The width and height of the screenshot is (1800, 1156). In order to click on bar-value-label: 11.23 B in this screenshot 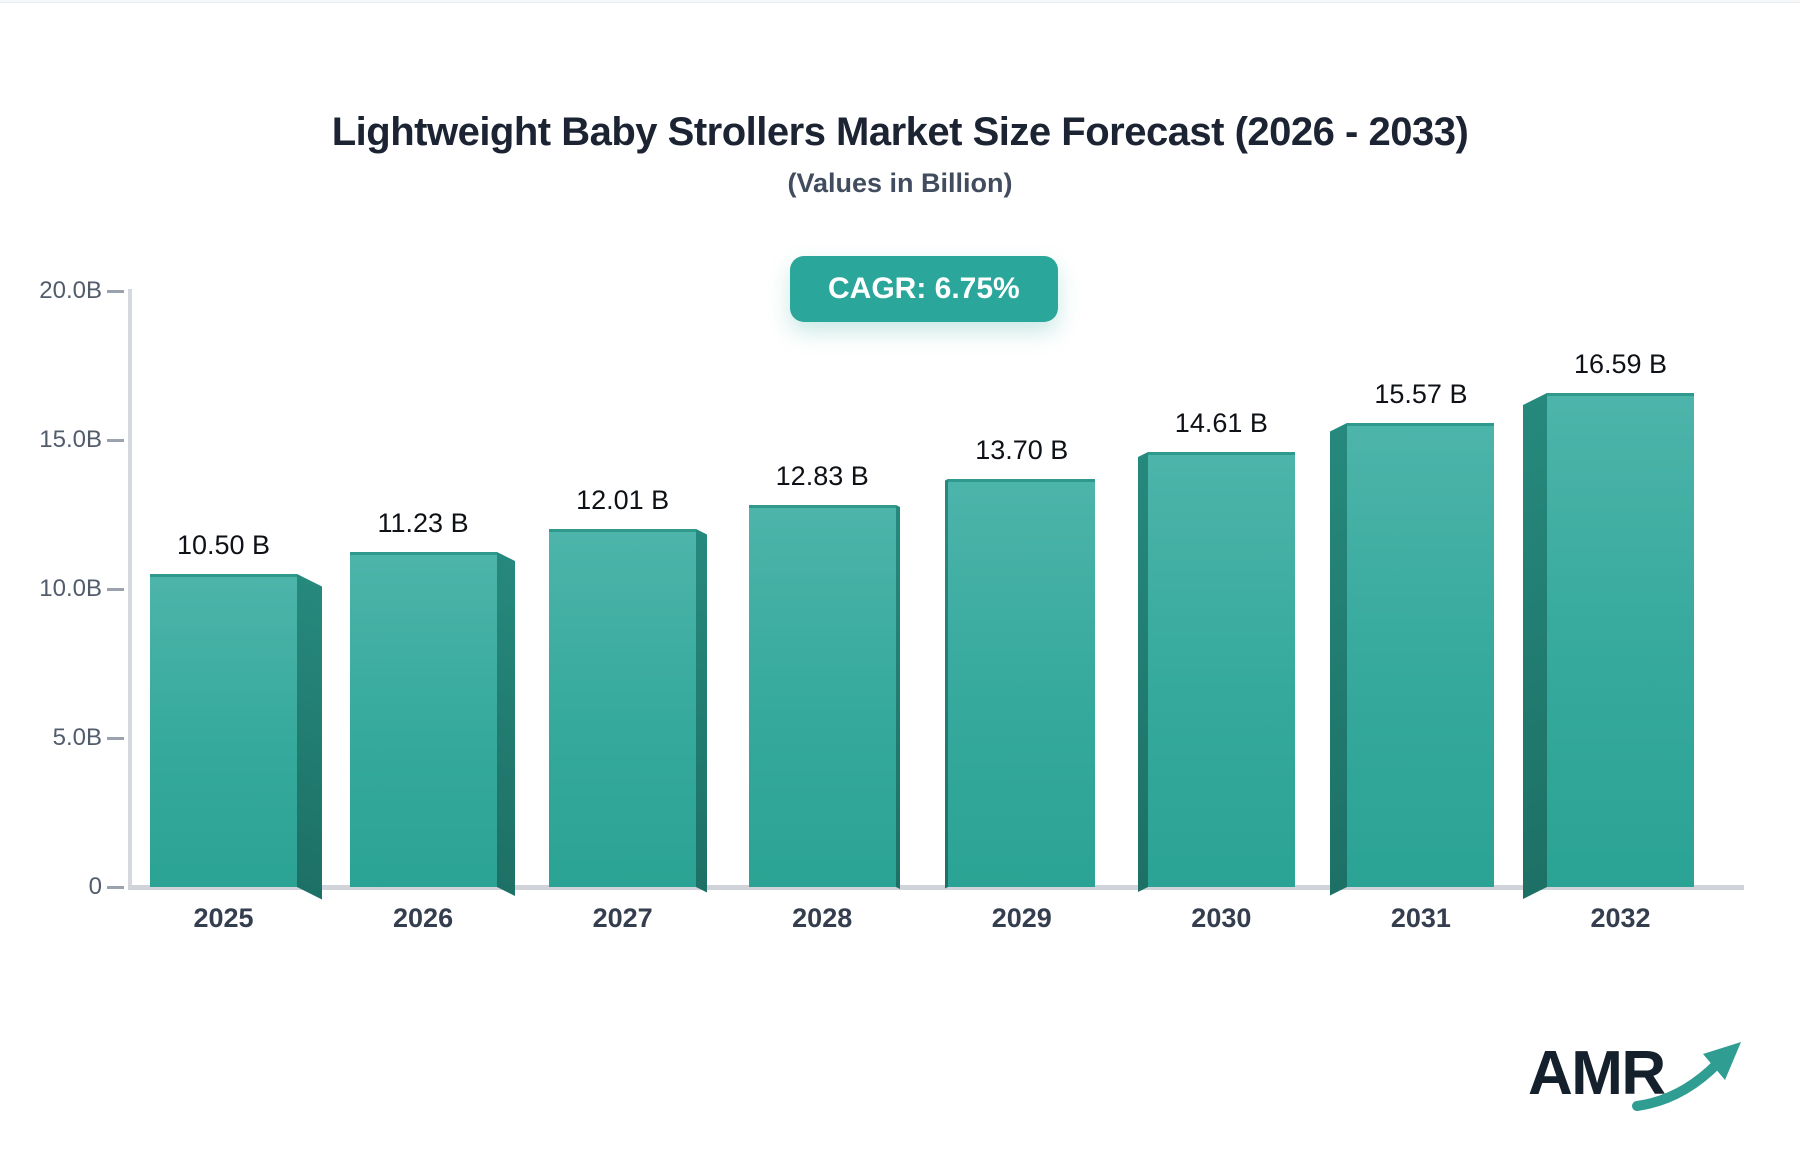, I will do `click(423, 523)`.